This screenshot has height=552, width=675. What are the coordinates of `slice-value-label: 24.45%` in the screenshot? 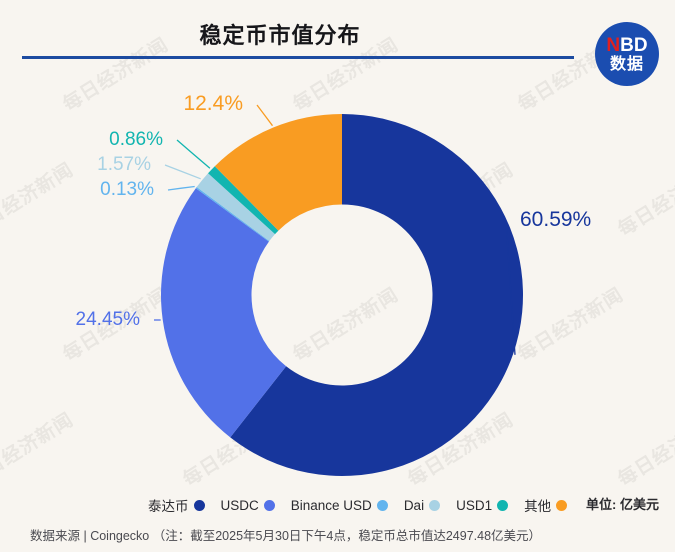 It's located at (108, 319).